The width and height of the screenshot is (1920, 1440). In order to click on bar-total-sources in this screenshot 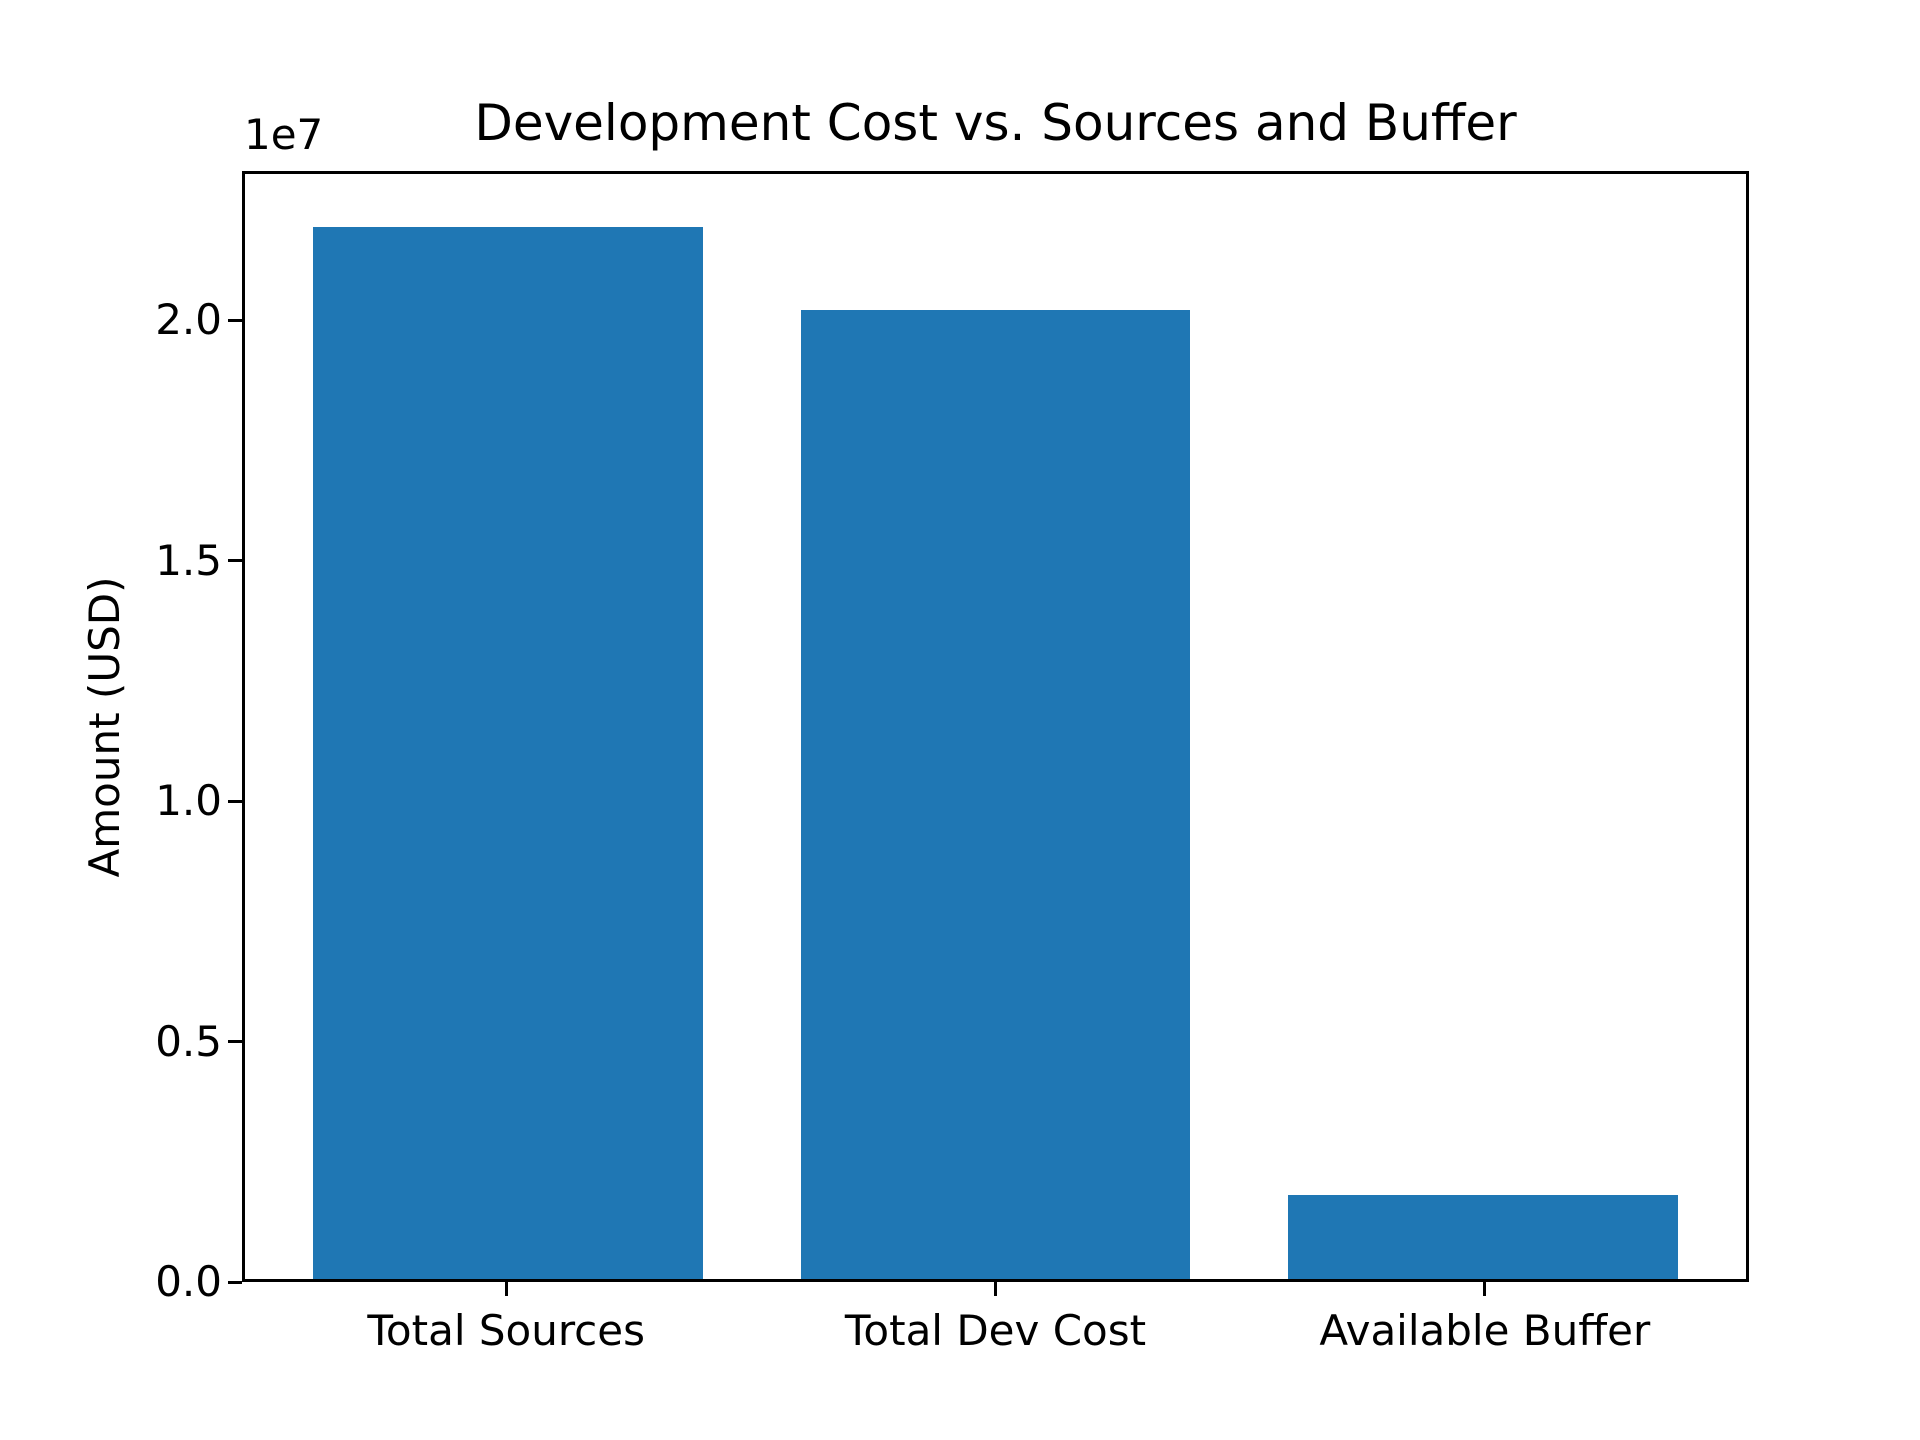, I will do `click(508, 752)`.